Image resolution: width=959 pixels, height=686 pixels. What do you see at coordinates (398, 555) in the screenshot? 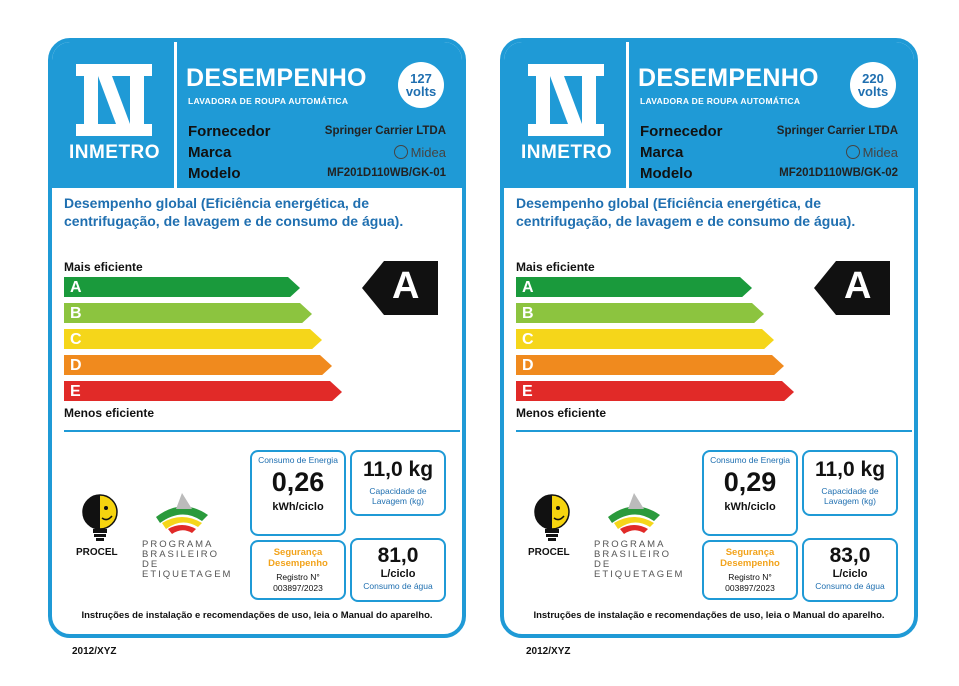
I see `water-value: 81,0` at bounding box center [398, 555].